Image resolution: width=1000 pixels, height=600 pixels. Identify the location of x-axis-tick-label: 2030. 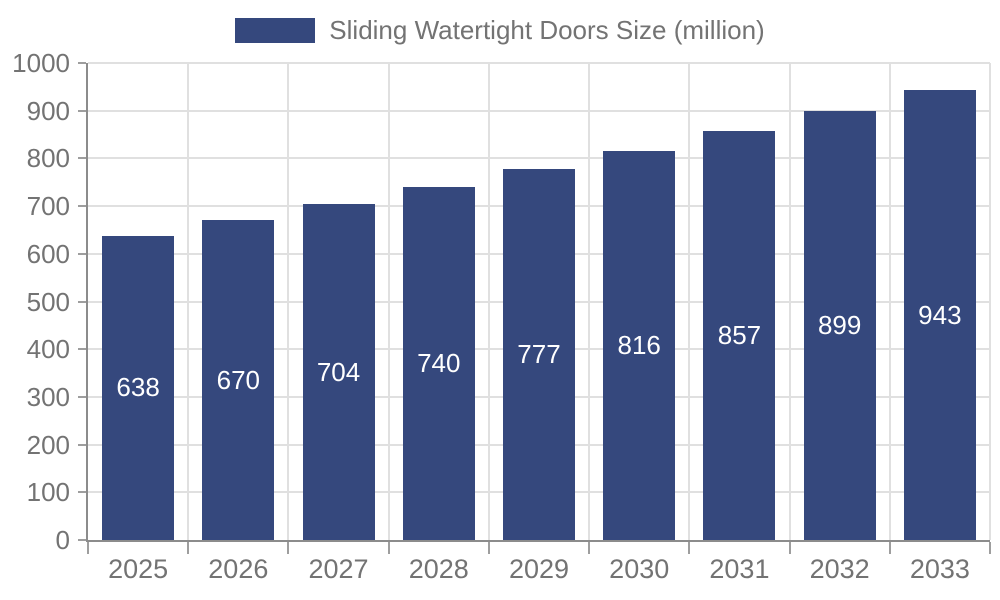
(639, 569).